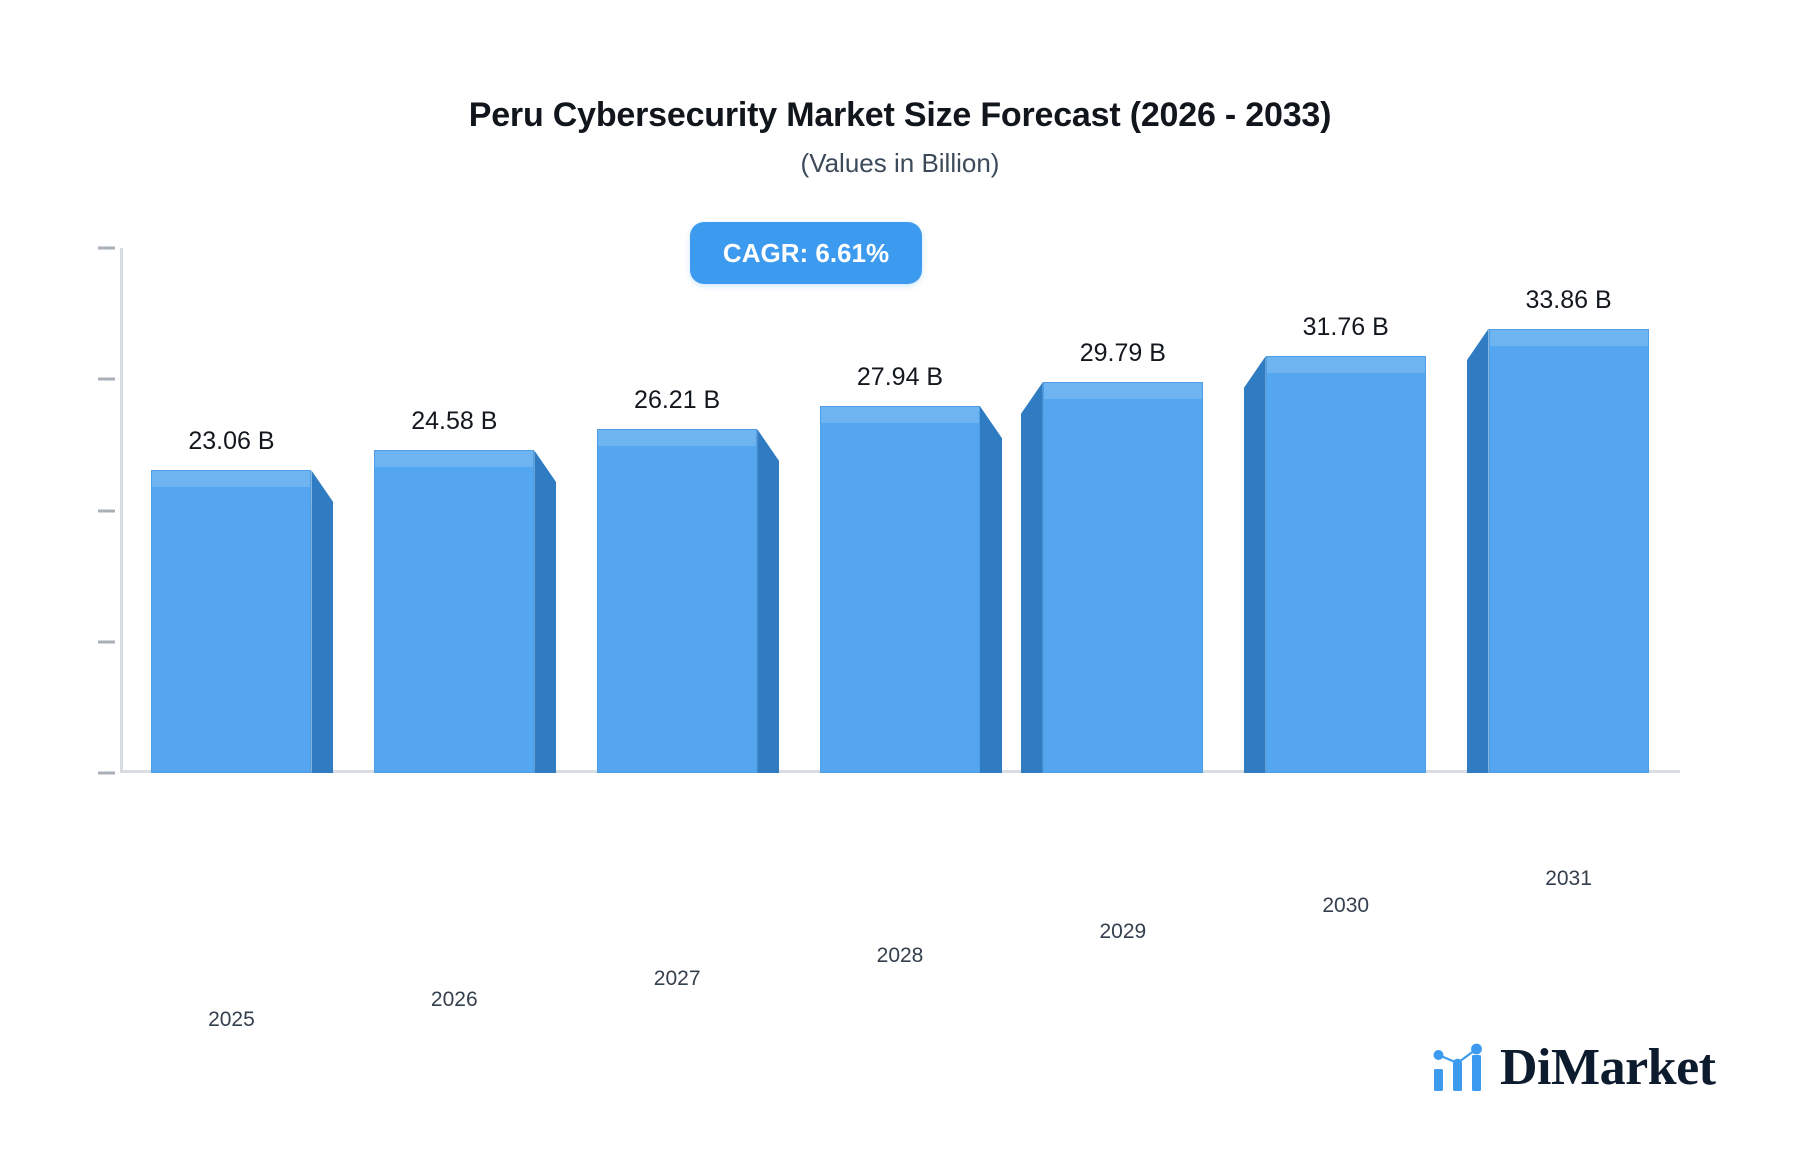  I want to click on bar: 23.06 B 2025, so click(242, 729).